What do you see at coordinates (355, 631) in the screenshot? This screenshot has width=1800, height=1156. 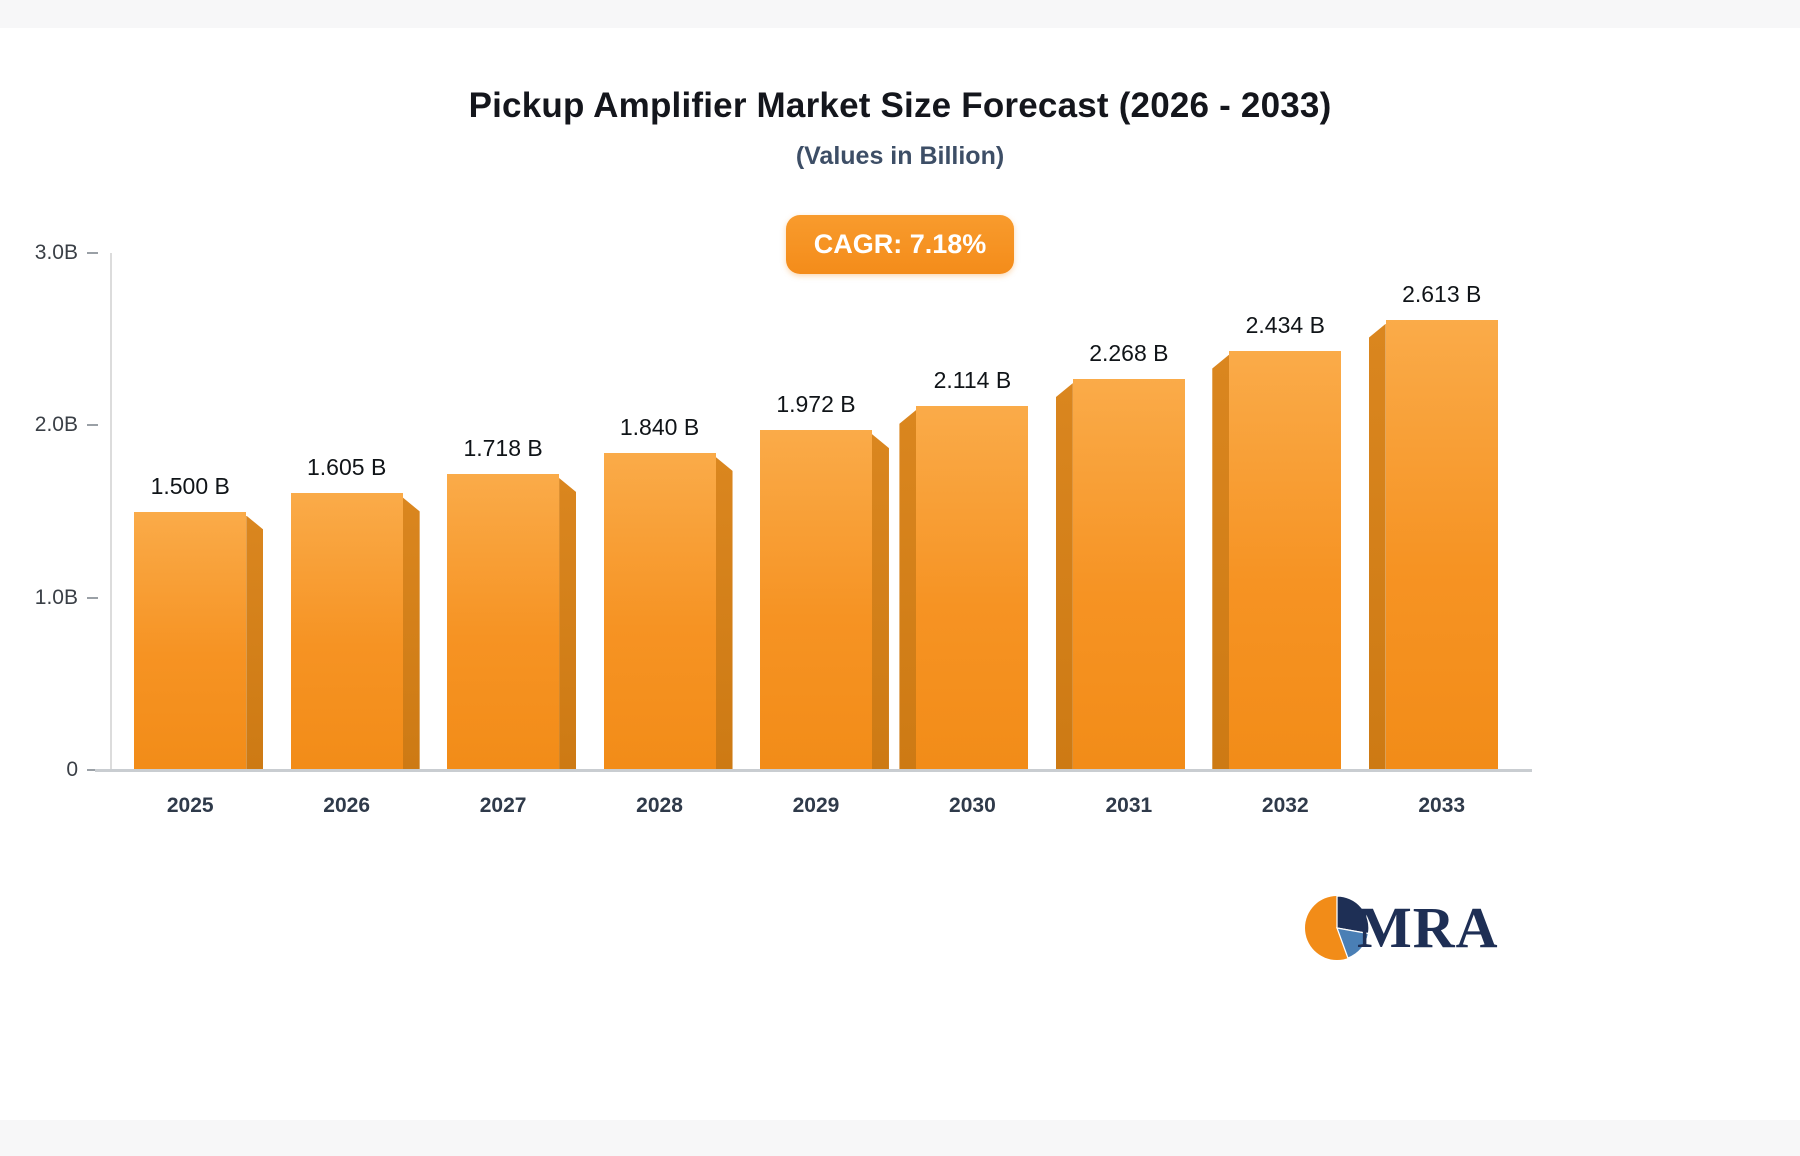 I see `bar-2026` at bounding box center [355, 631].